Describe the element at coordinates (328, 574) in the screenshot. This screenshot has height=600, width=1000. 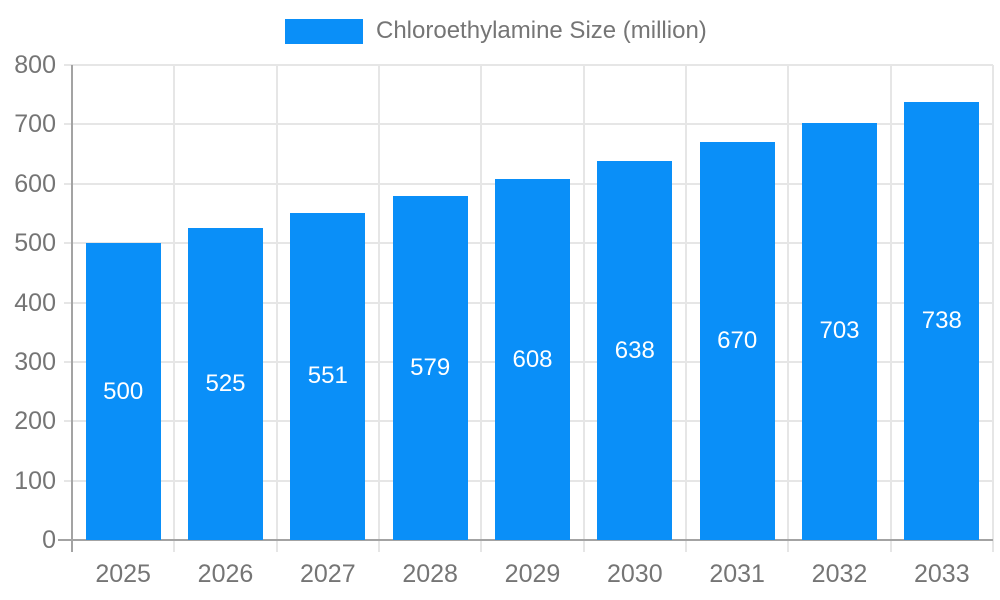
I see `x-axis-tick-label: 2027` at that location.